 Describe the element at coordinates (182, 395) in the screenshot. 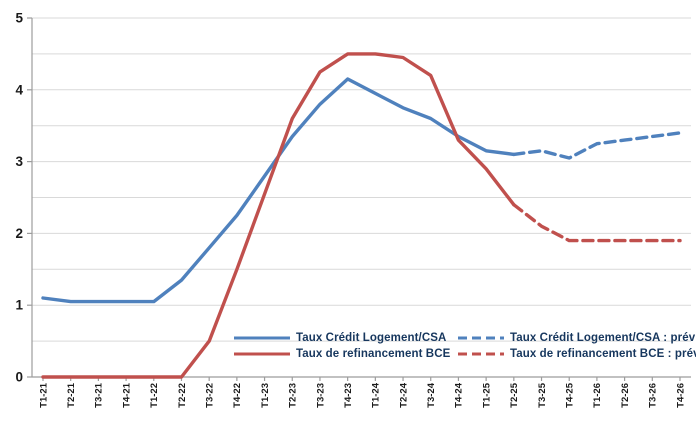

I see `x-tick-label: T2-22` at that location.